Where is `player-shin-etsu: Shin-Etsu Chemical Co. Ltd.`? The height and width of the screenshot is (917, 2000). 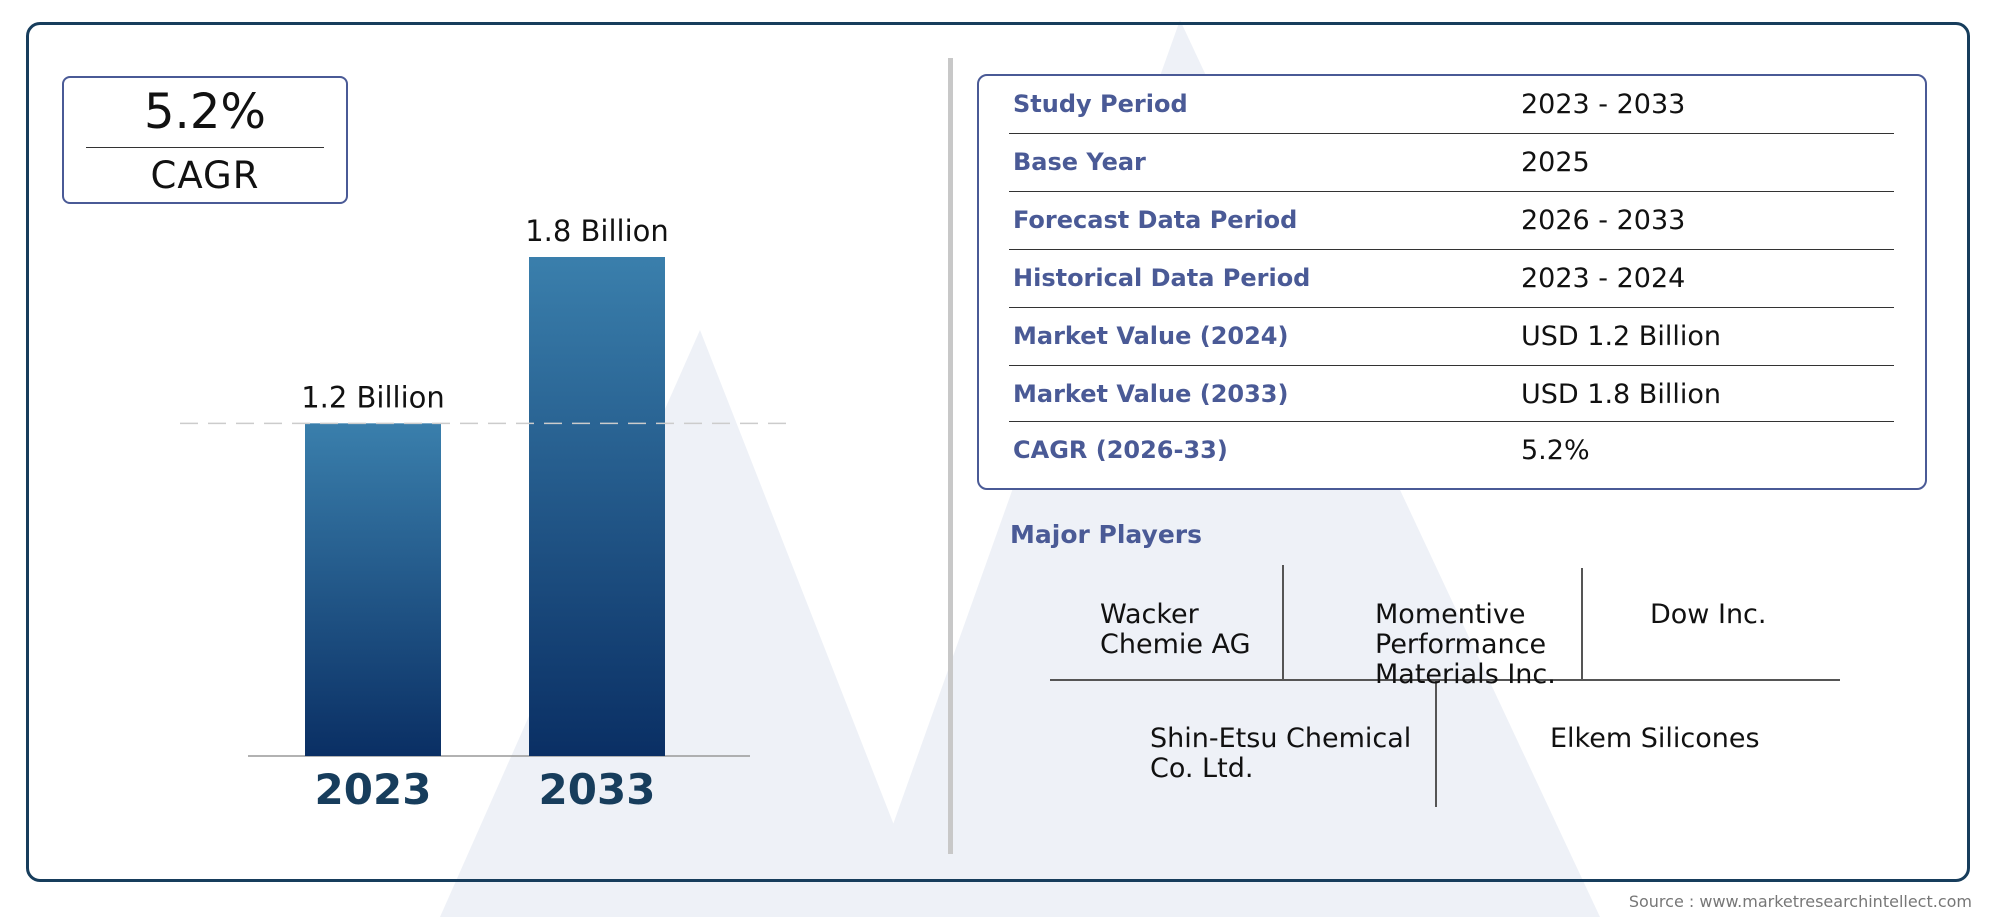 player-shin-etsu: Shin-Etsu Chemical Co. Ltd. is located at coordinates (1281, 753).